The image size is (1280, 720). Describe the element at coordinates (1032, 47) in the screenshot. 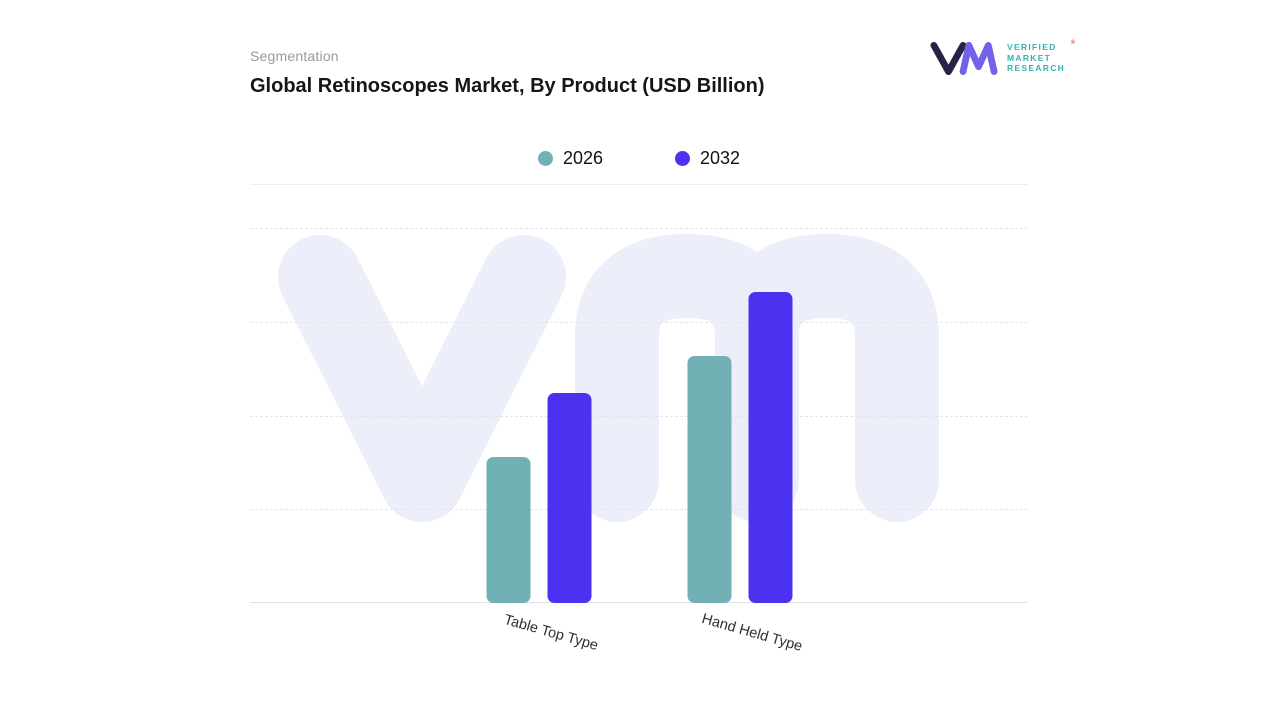

I see `vmr-logo-line-1: VERIFIED` at that location.